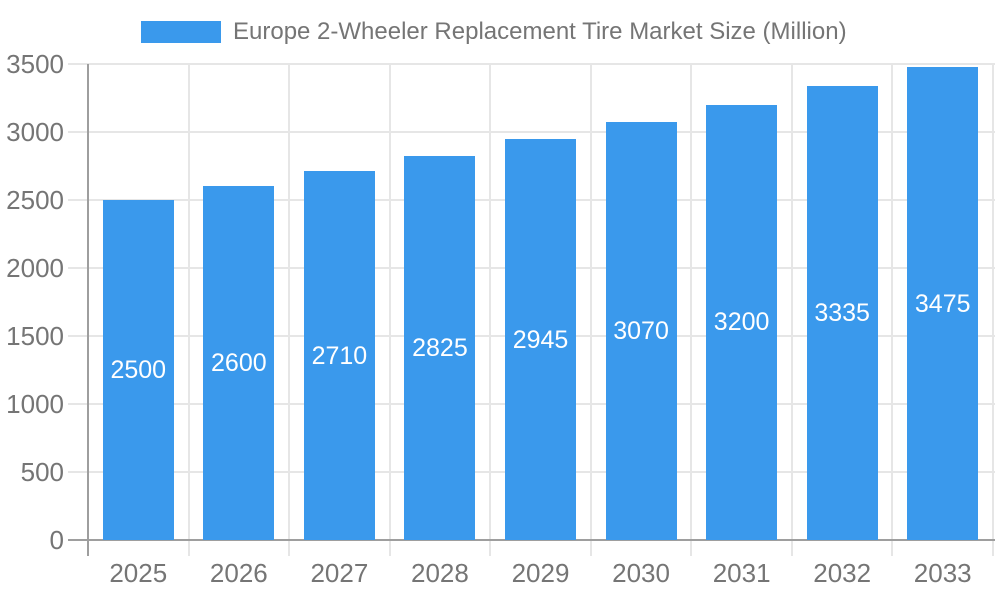  What do you see at coordinates (238, 573) in the screenshot?
I see `x-tick-label: 2026` at bounding box center [238, 573].